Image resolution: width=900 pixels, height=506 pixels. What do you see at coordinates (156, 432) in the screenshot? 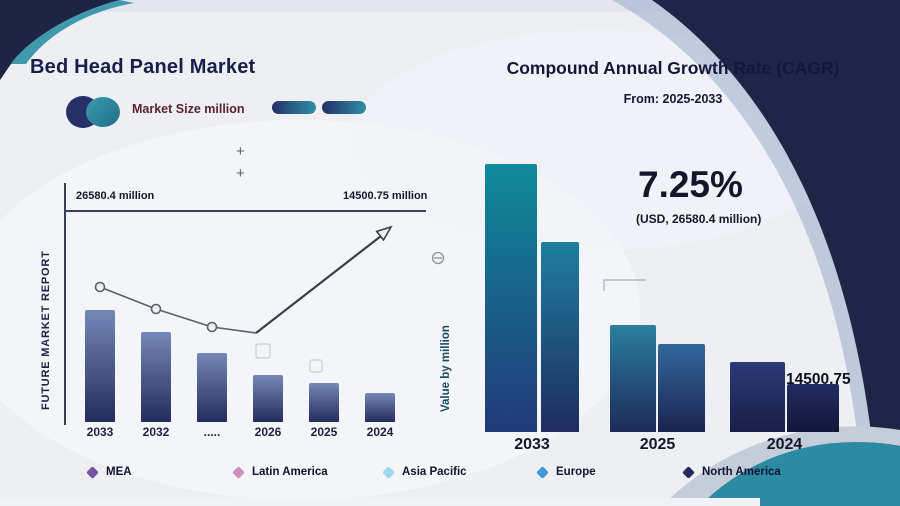
I see `market-x-label-1: 2032` at bounding box center [156, 432].